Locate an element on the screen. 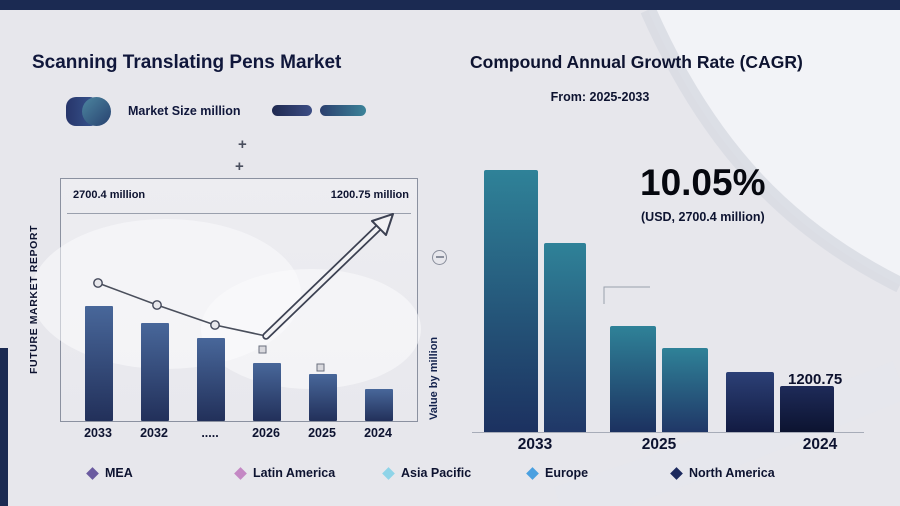 This screenshot has width=900, height=506. legend-item-asia-pacific: Asia Pacific is located at coordinates (427, 473).